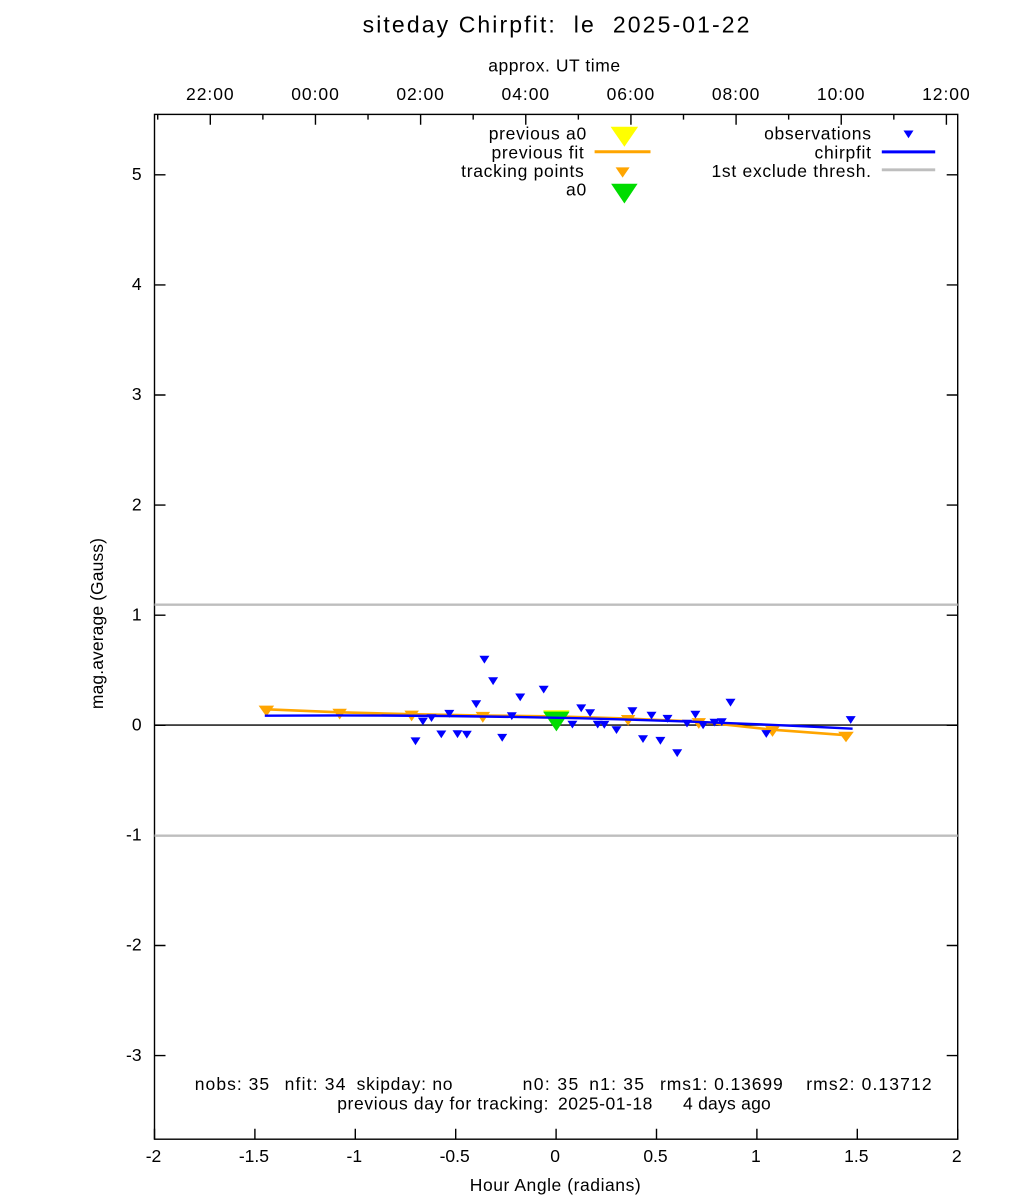 The width and height of the screenshot is (1024, 1200). Describe the element at coordinates (137, 394) in the screenshot. I see `svg-text: 3` at that location.